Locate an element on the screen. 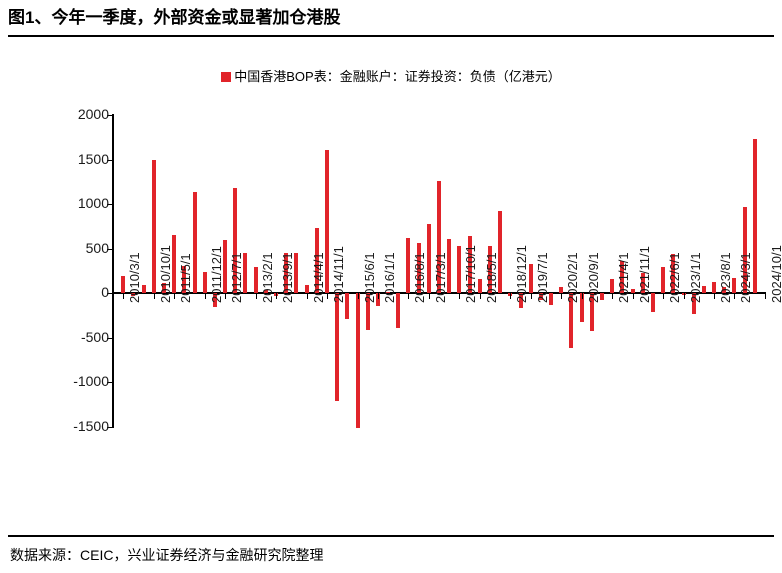  x-tick-label: 2016/1/1 is located at coordinates (389, 277).